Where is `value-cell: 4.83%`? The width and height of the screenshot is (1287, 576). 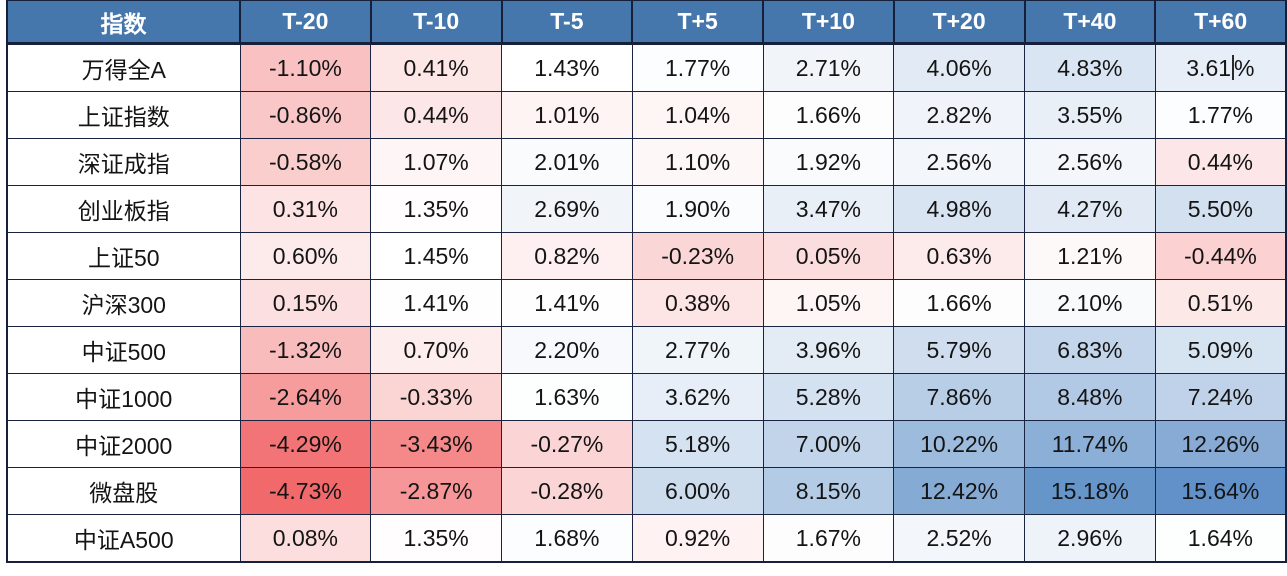
value-cell: 4.83% is located at coordinates (1090, 67).